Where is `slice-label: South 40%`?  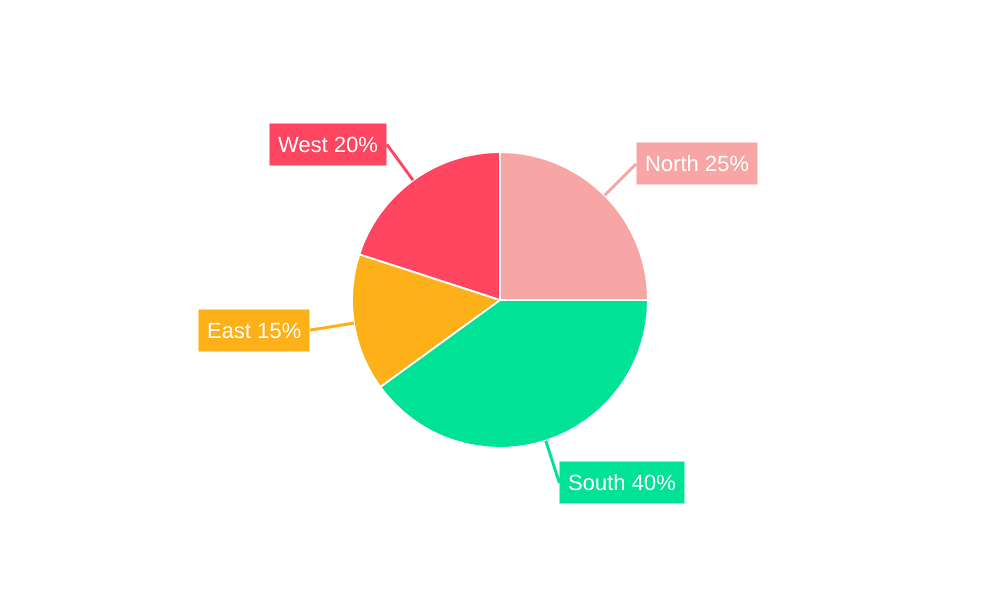 slice-label: South 40% is located at coordinates (622, 482).